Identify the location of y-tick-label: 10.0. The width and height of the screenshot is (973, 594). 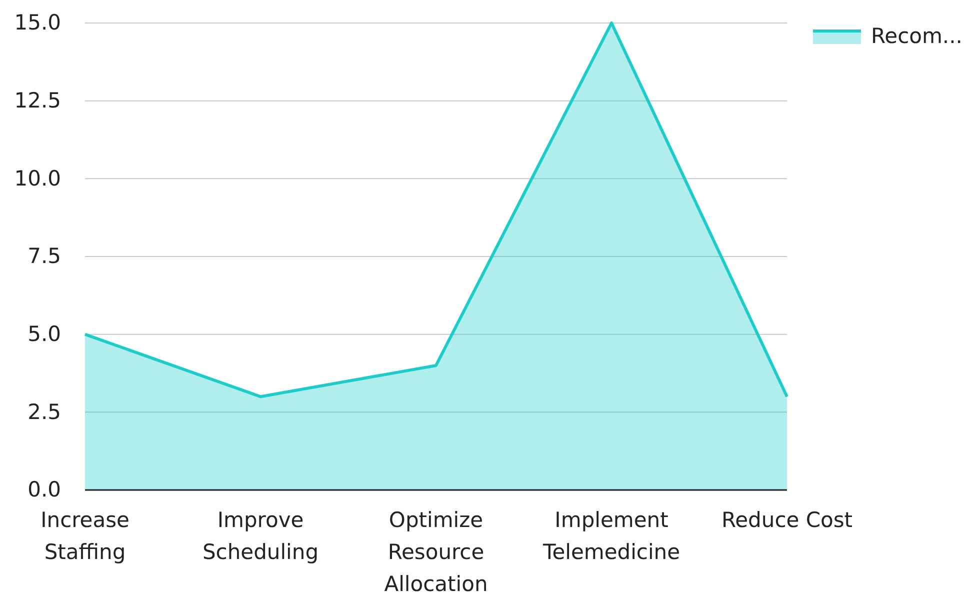
(37, 178).